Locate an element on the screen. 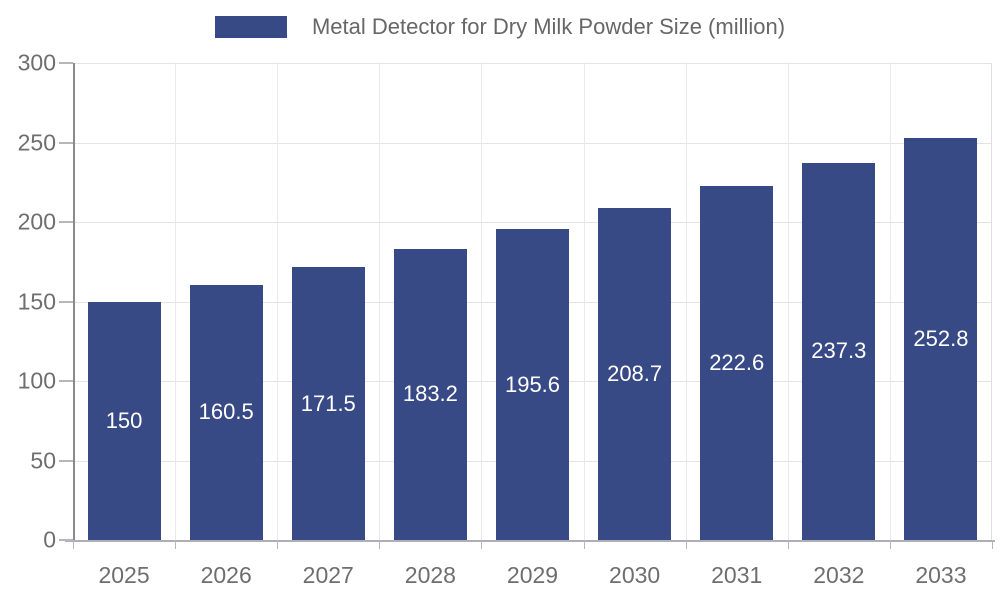  bar-value-label: 171.5 is located at coordinates (328, 403).